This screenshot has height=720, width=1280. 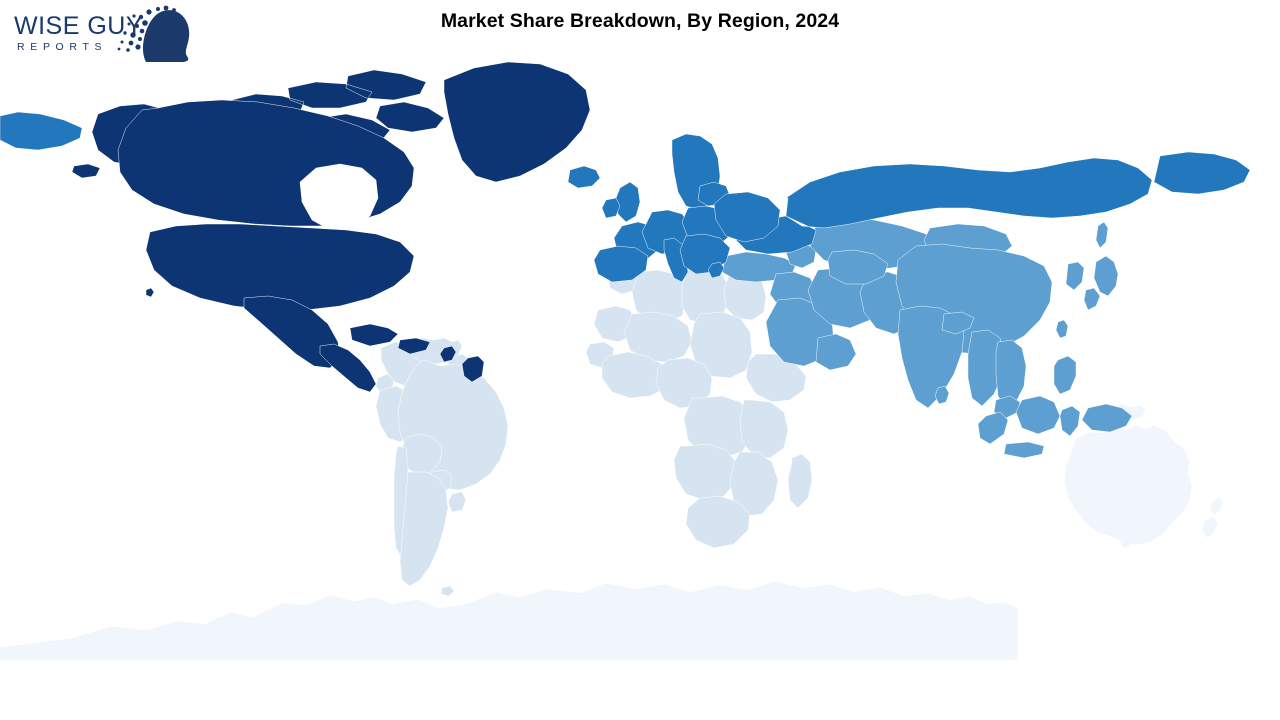 What do you see at coordinates (150, 292) in the screenshot?
I see `state-hawaii` at bounding box center [150, 292].